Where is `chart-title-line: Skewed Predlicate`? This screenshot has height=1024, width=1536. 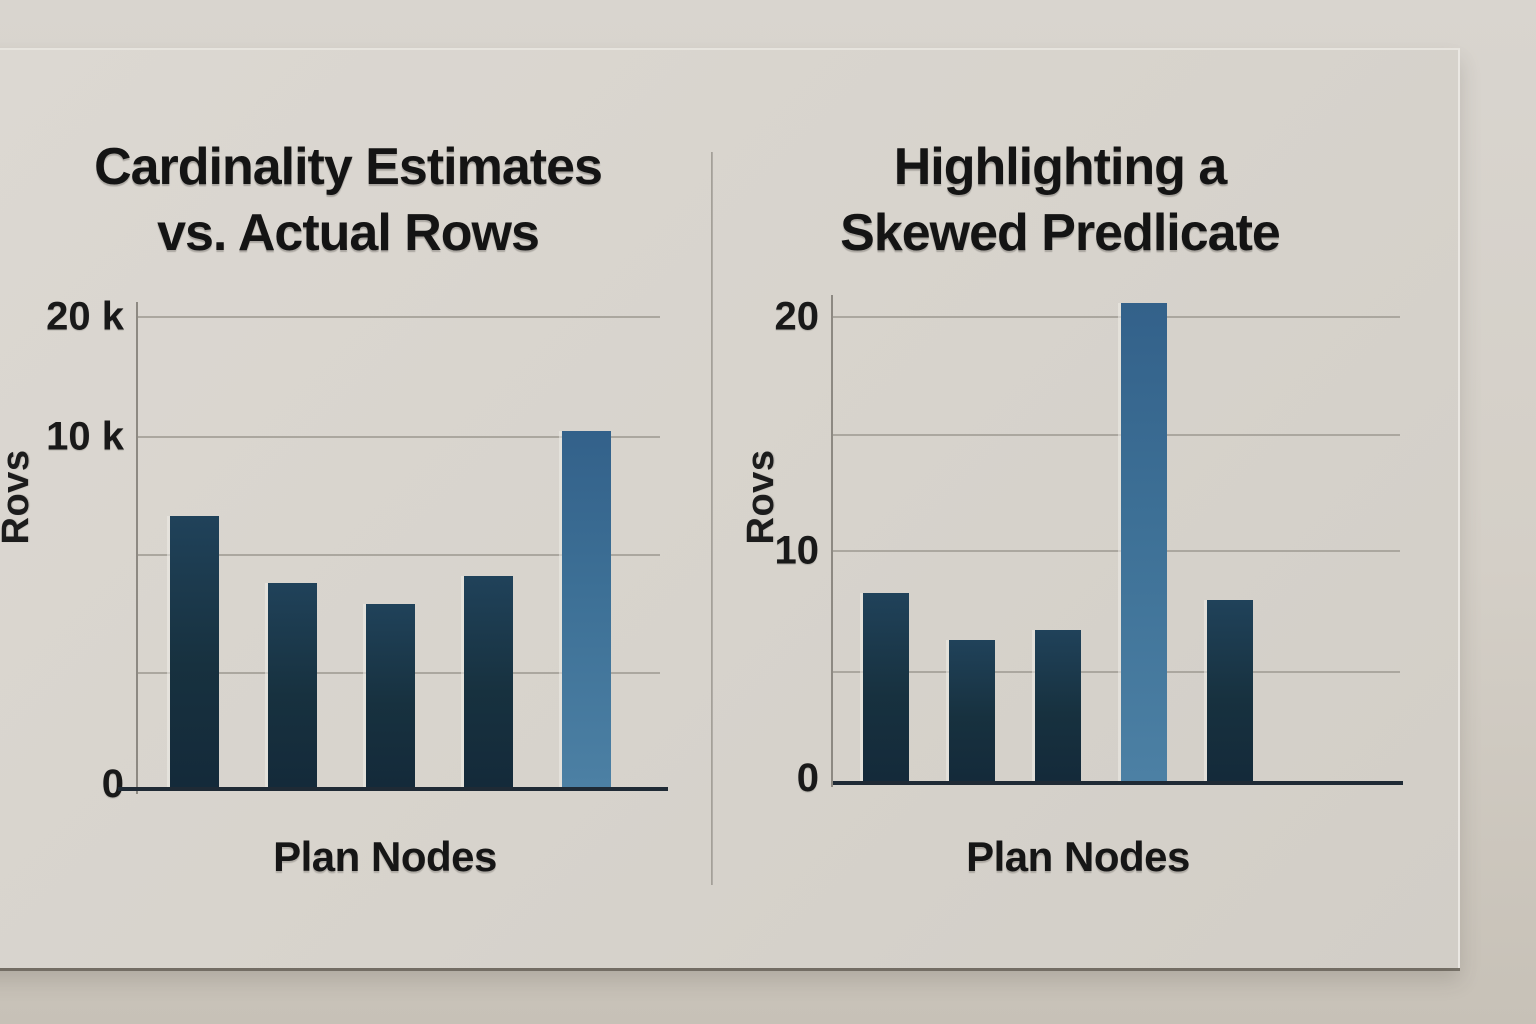 chart-title-line: Skewed Predlicate is located at coordinates (1060, 233).